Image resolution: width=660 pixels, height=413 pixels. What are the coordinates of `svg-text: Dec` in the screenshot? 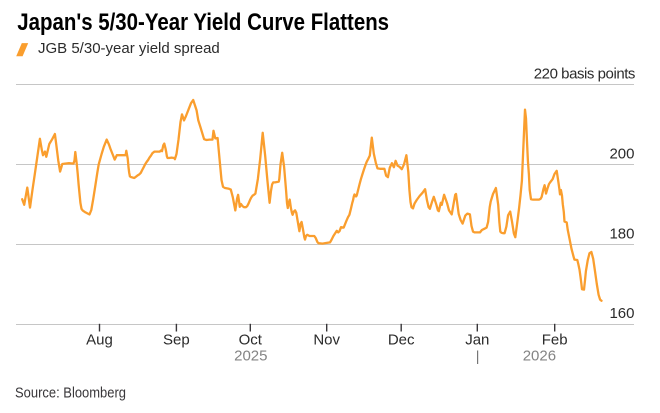 It's located at (401, 340).